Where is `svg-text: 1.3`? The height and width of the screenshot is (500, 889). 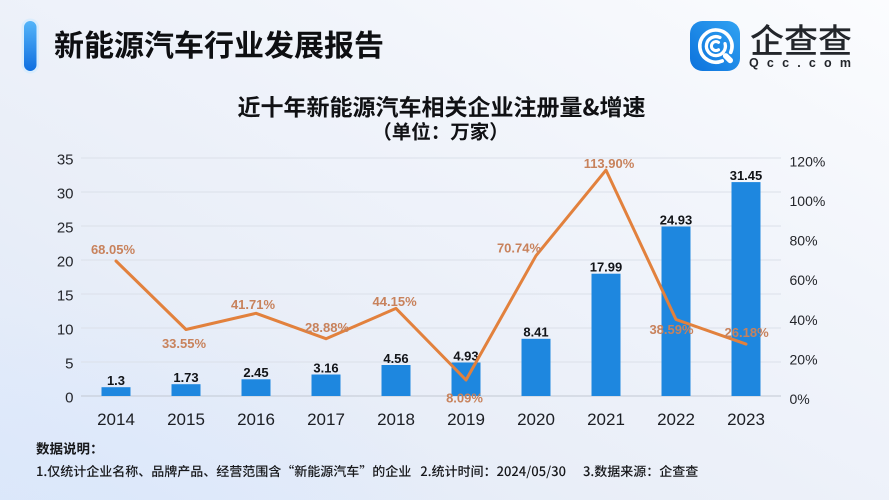 svg-text: 1.3 is located at coordinates (116, 380).